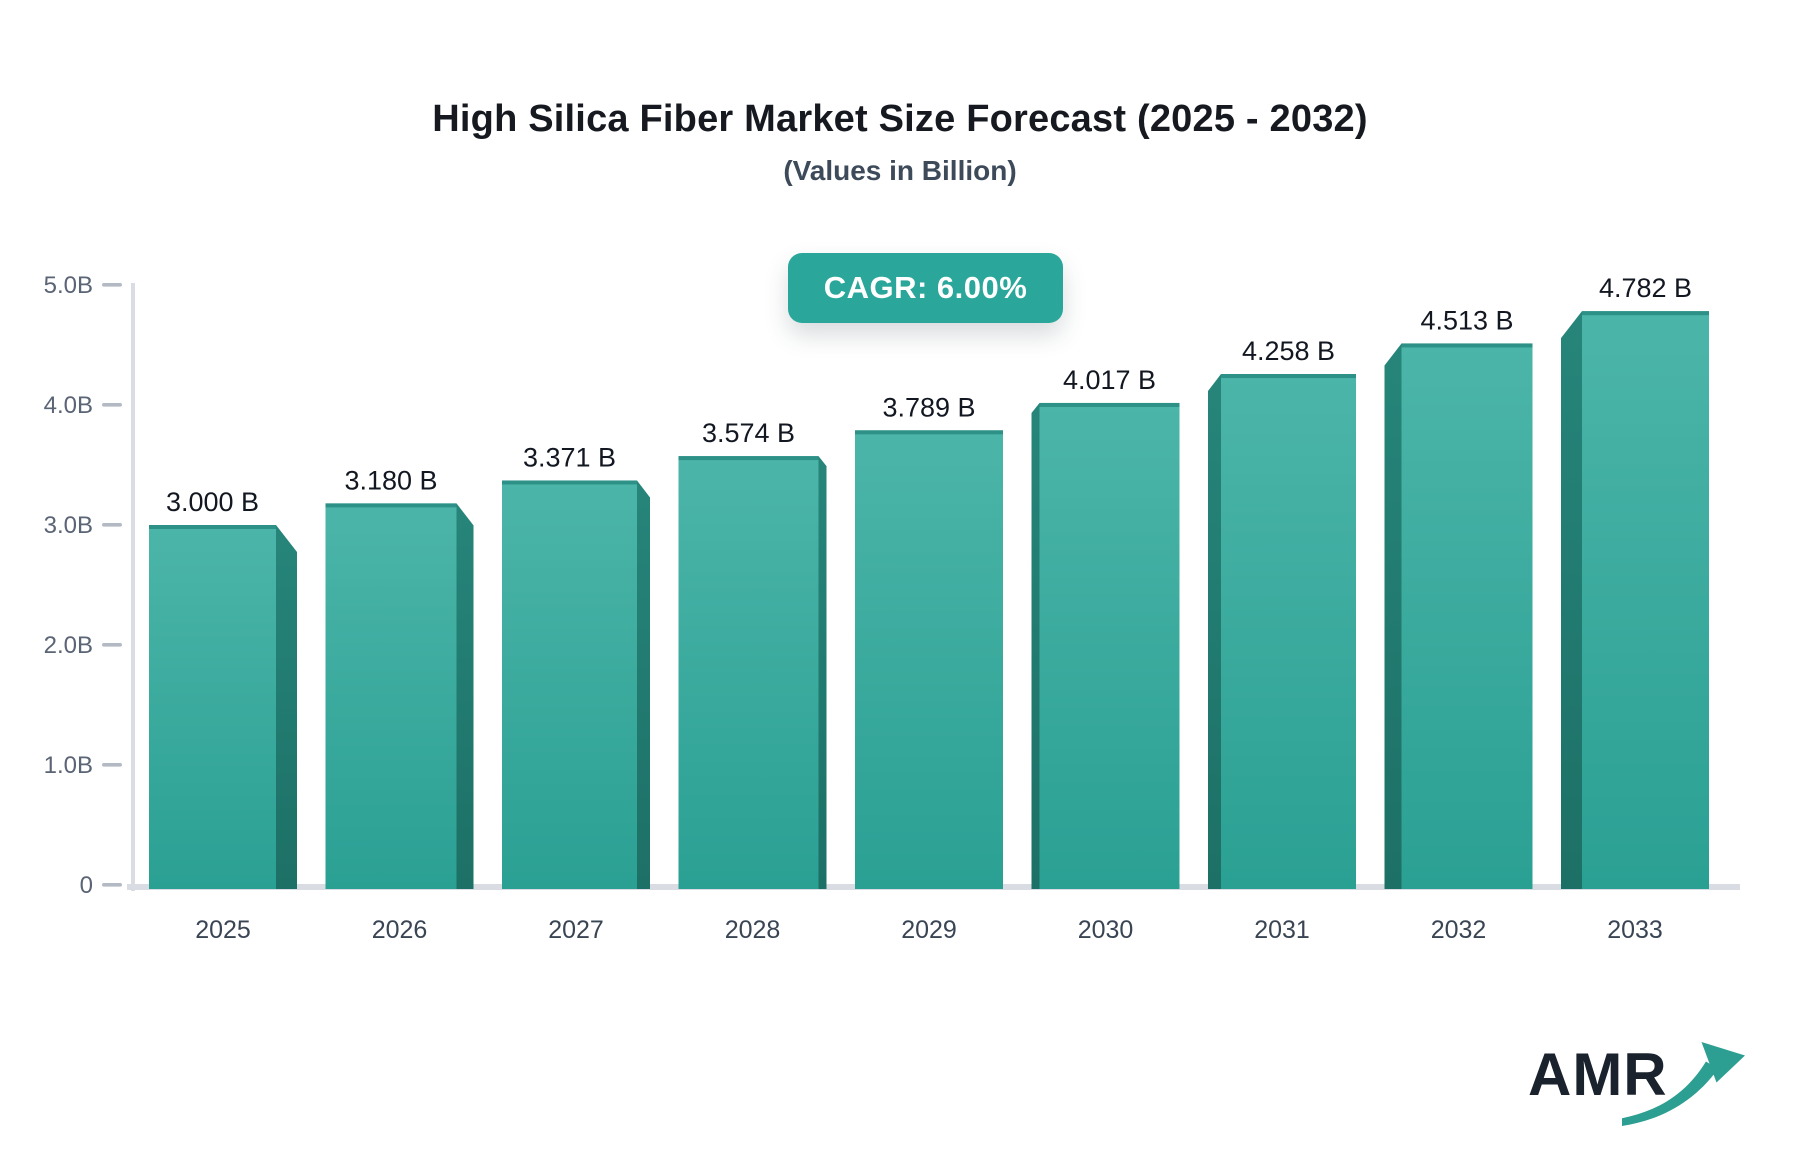 The image size is (1800, 1156). What do you see at coordinates (1645, 288) in the screenshot?
I see `bar-value-label-2033: 4.782 B` at bounding box center [1645, 288].